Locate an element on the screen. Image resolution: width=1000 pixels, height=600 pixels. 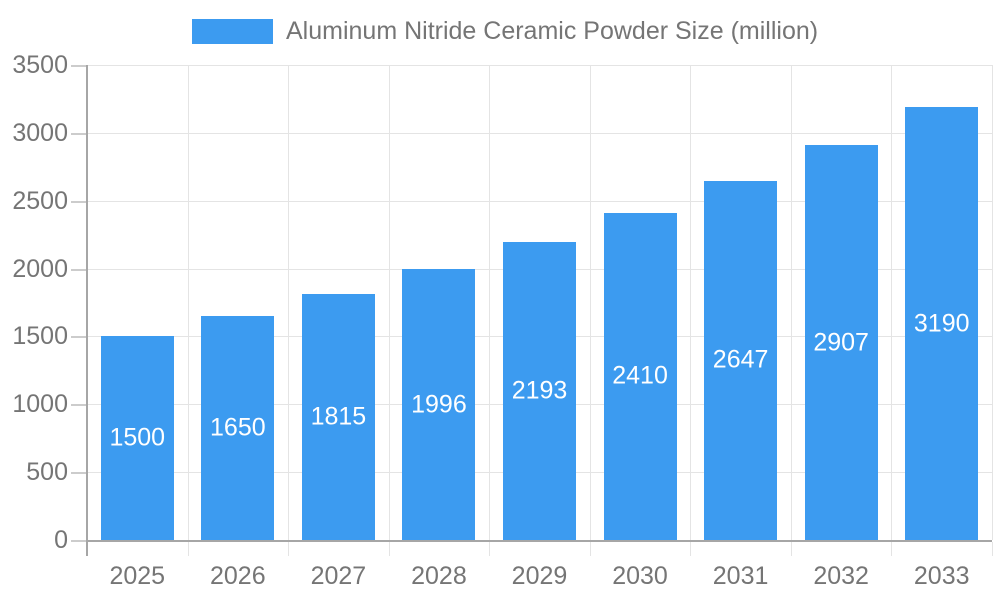
bar-value-label: 2193 is located at coordinates (539, 390).